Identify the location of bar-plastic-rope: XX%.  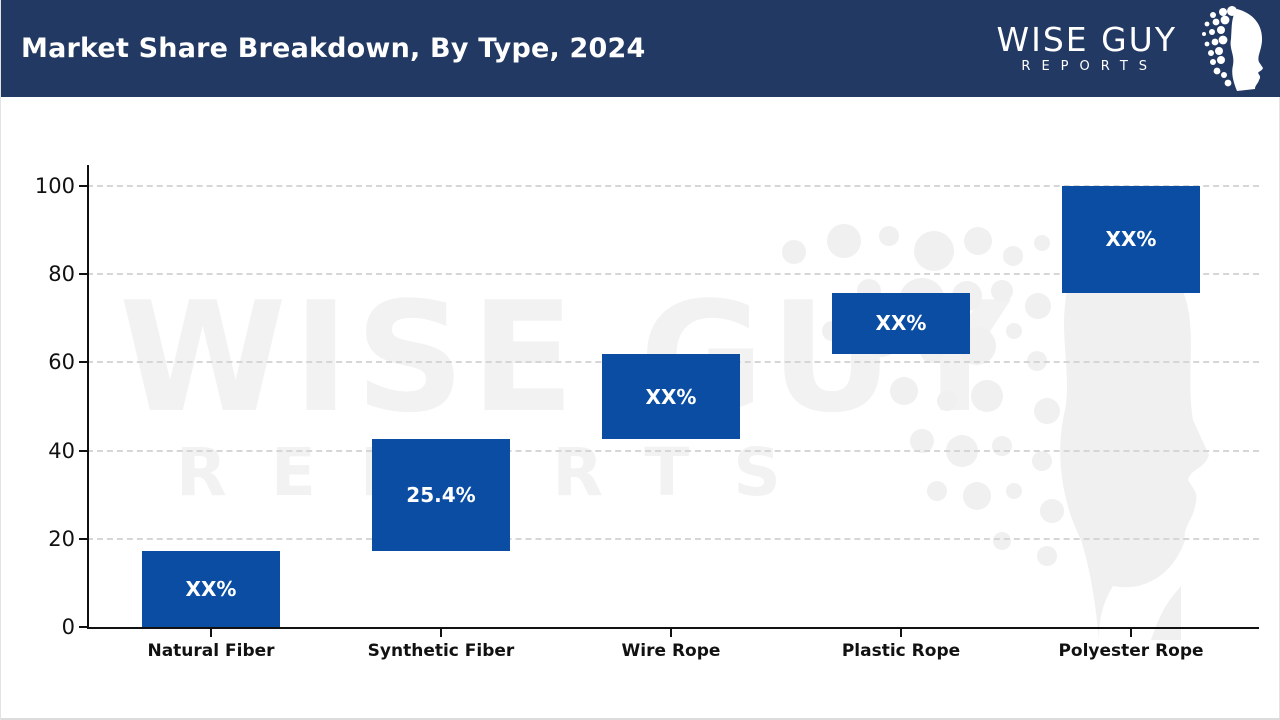
(901, 323).